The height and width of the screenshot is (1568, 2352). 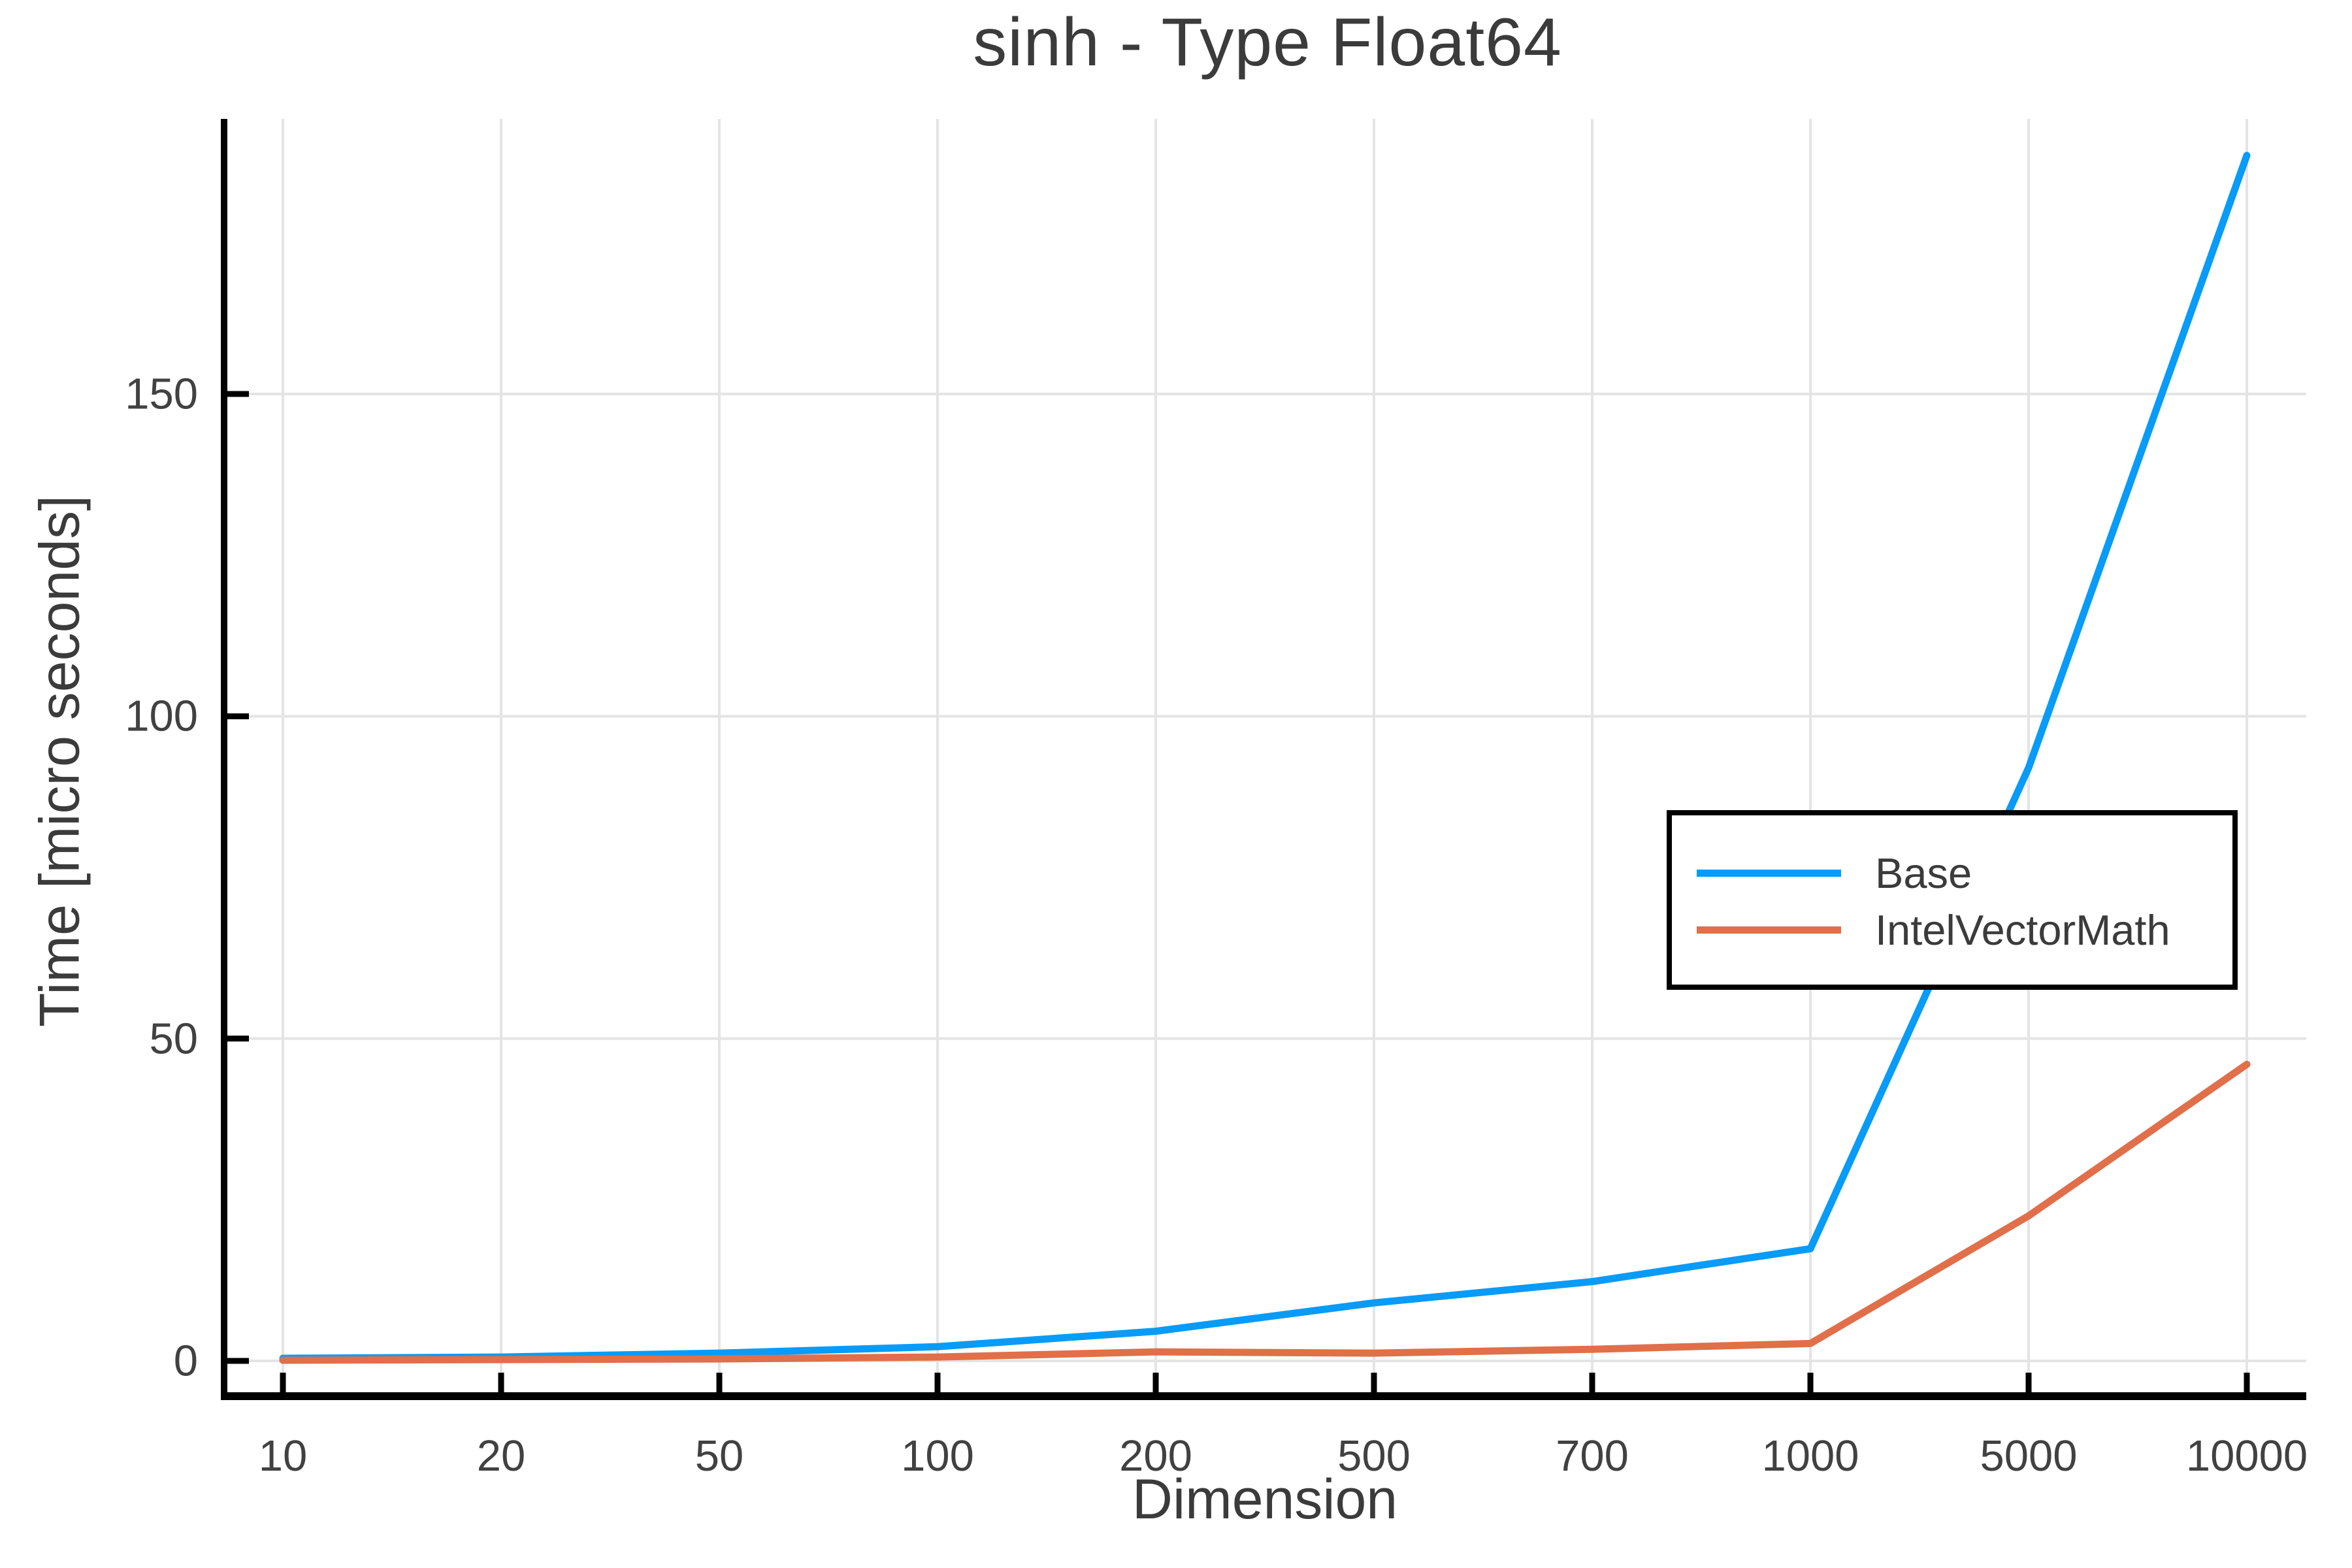 What do you see at coordinates (161, 394) in the screenshot?
I see `y-tick-label: 150` at bounding box center [161, 394].